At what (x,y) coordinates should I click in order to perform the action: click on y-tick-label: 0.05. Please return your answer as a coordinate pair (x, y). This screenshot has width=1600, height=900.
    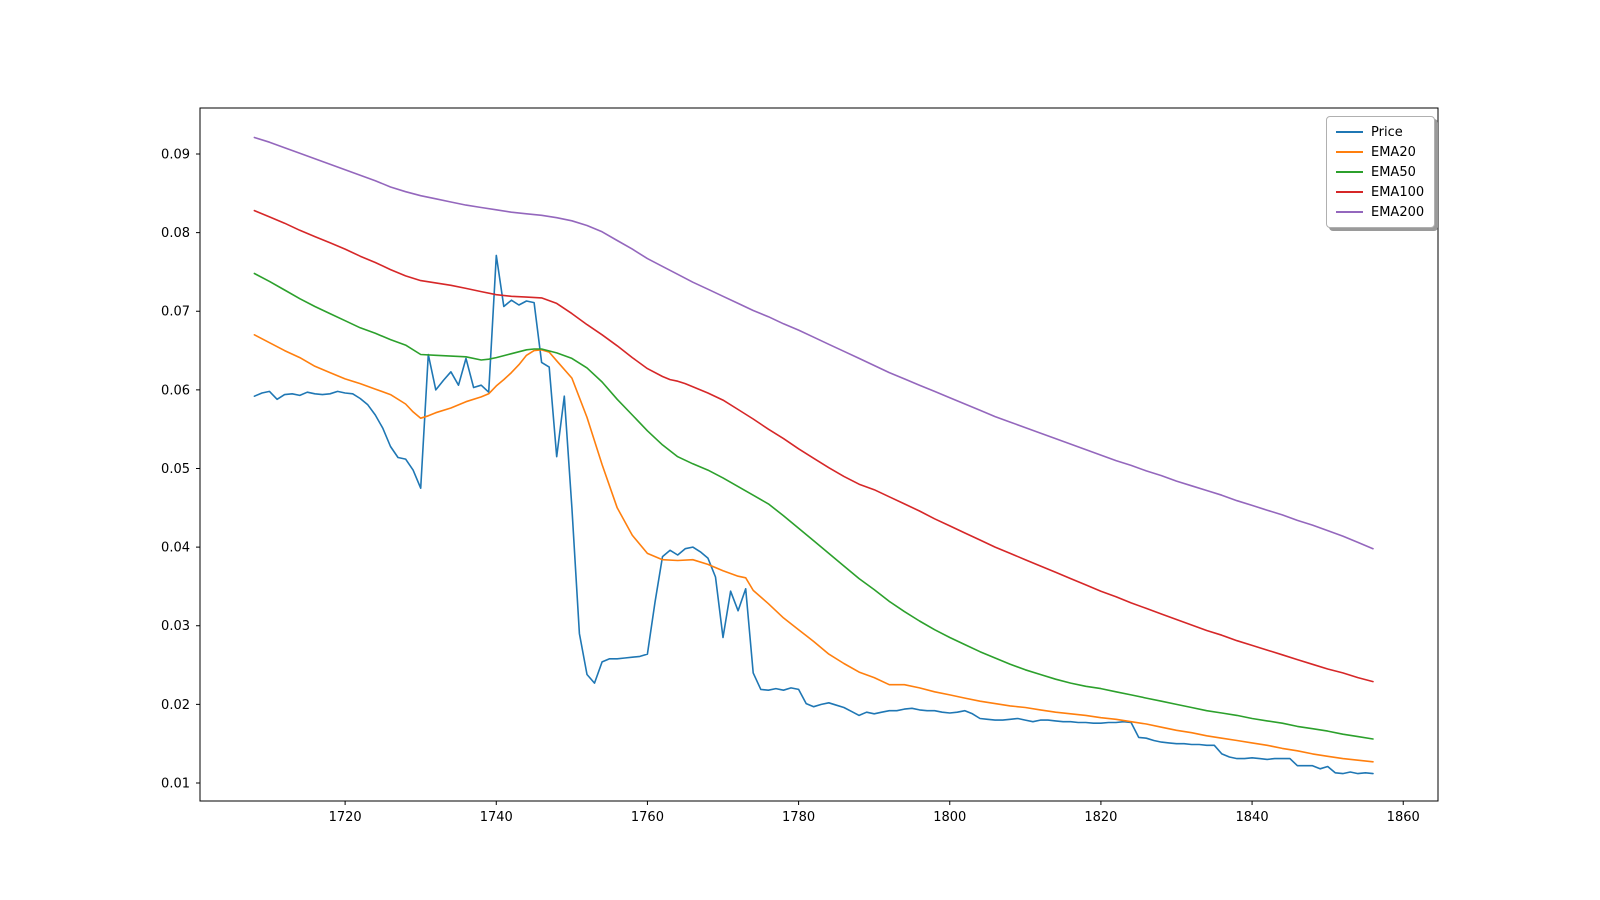
    Looking at the image, I should click on (175, 469).